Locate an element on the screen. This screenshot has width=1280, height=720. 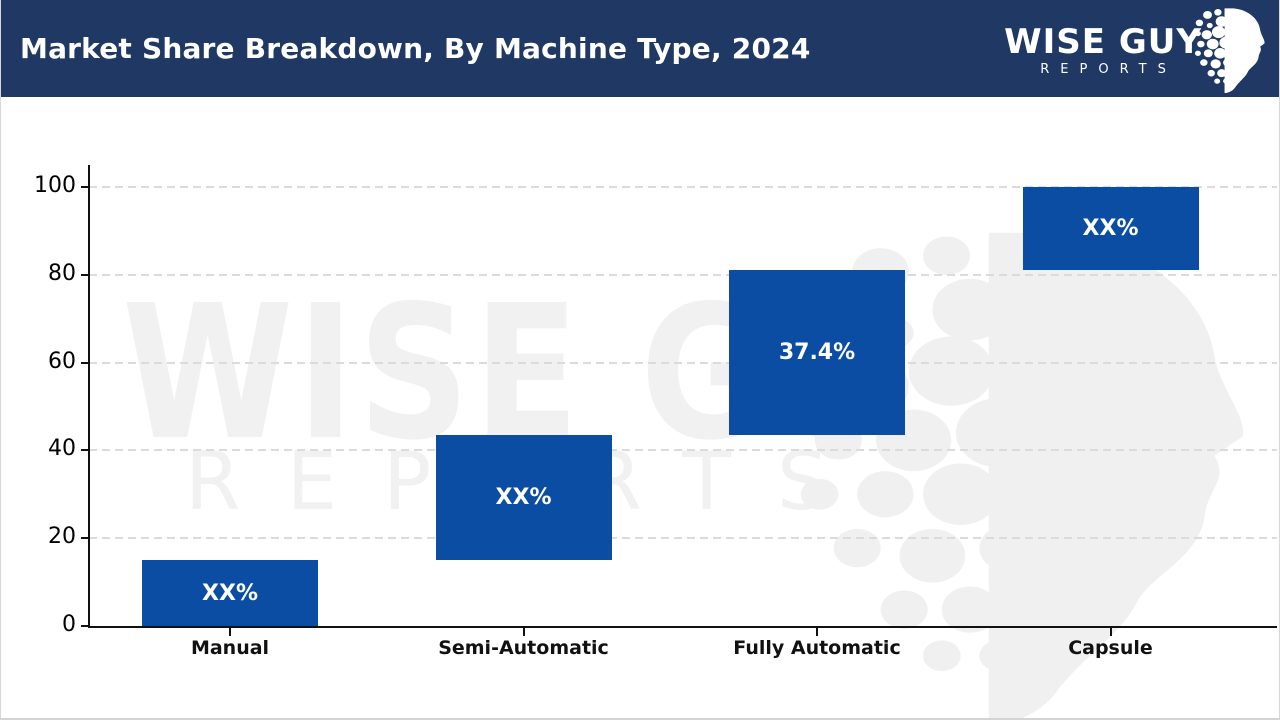
x-axis-label: Semi-Automatic is located at coordinates (523, 648).